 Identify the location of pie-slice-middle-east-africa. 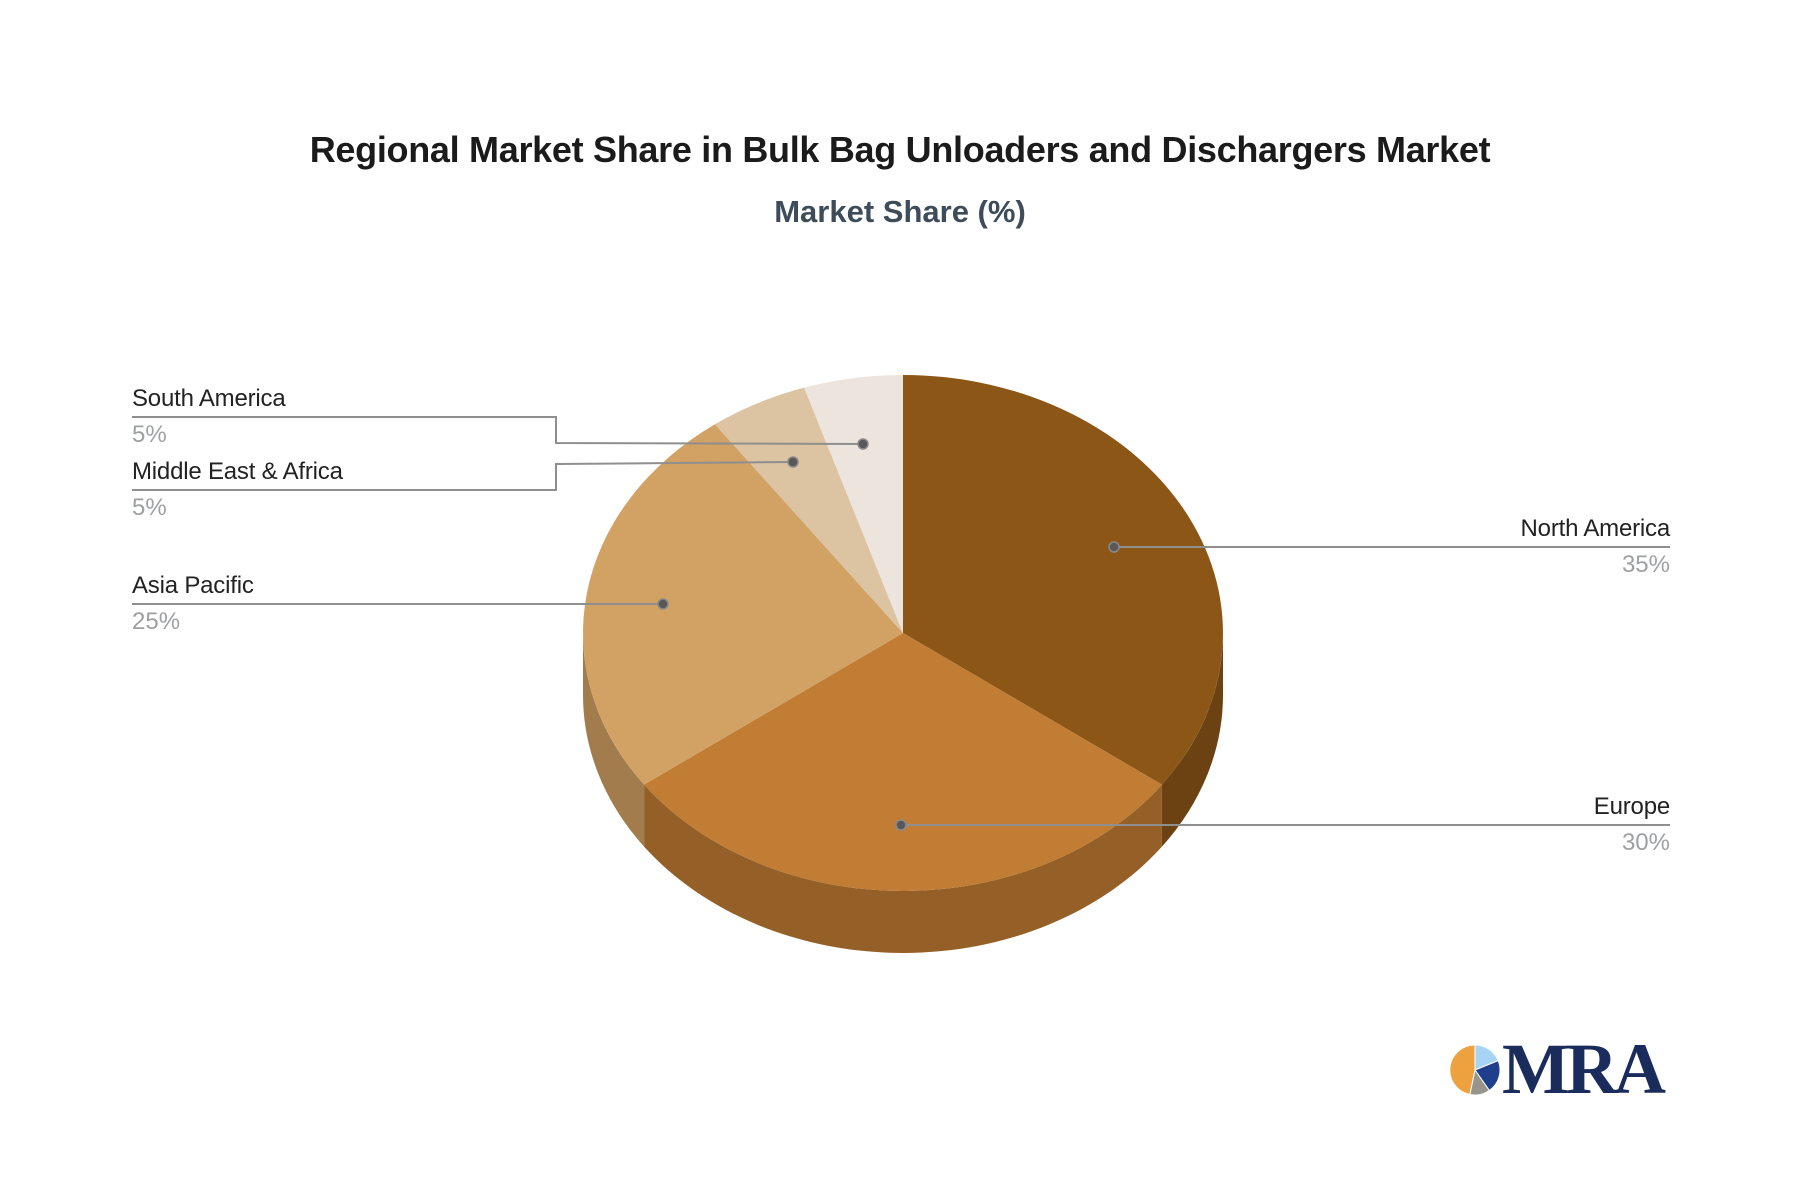
(808, 510).